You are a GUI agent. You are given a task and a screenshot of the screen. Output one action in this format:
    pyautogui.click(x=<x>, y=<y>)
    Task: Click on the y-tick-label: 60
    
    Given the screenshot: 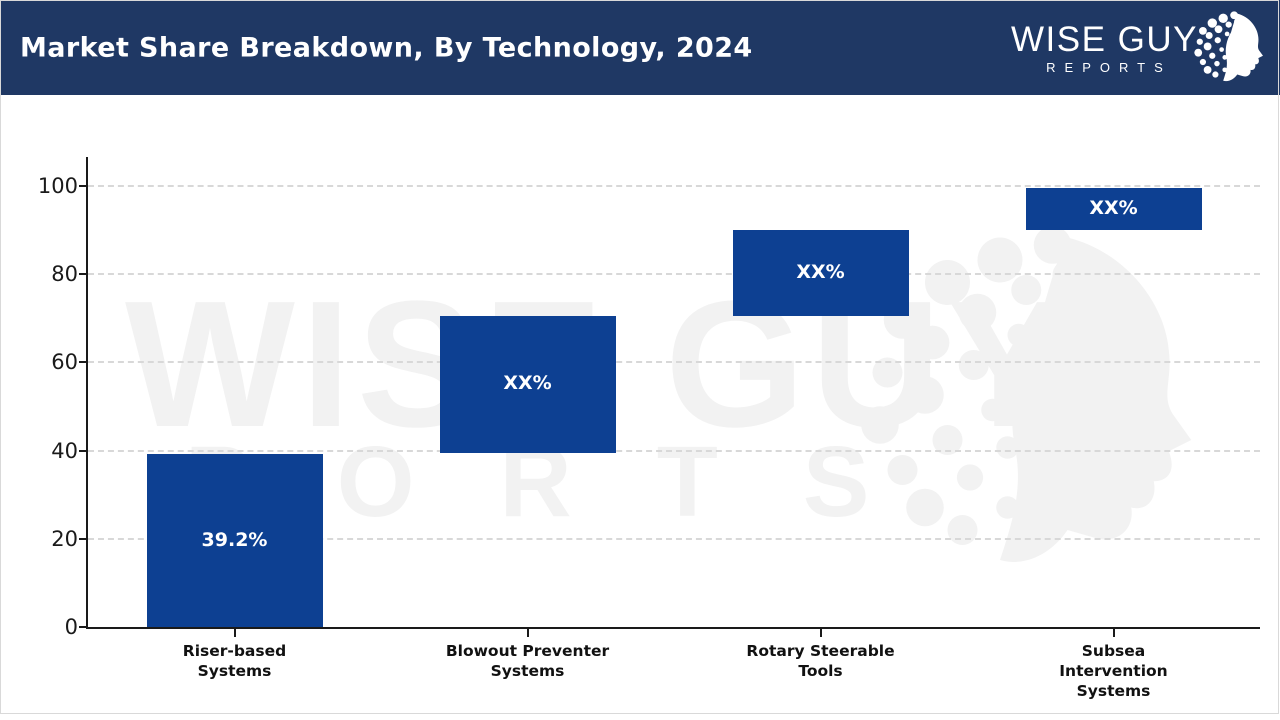 What is the action you would take?
    pyautogui.click(x=64, y=362)
    